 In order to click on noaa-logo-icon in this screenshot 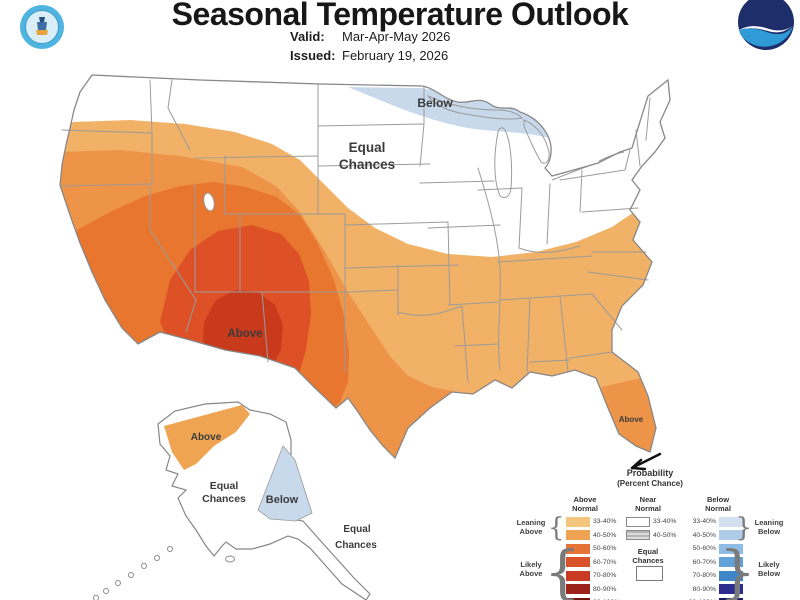, I will do `click(766, 25)`.